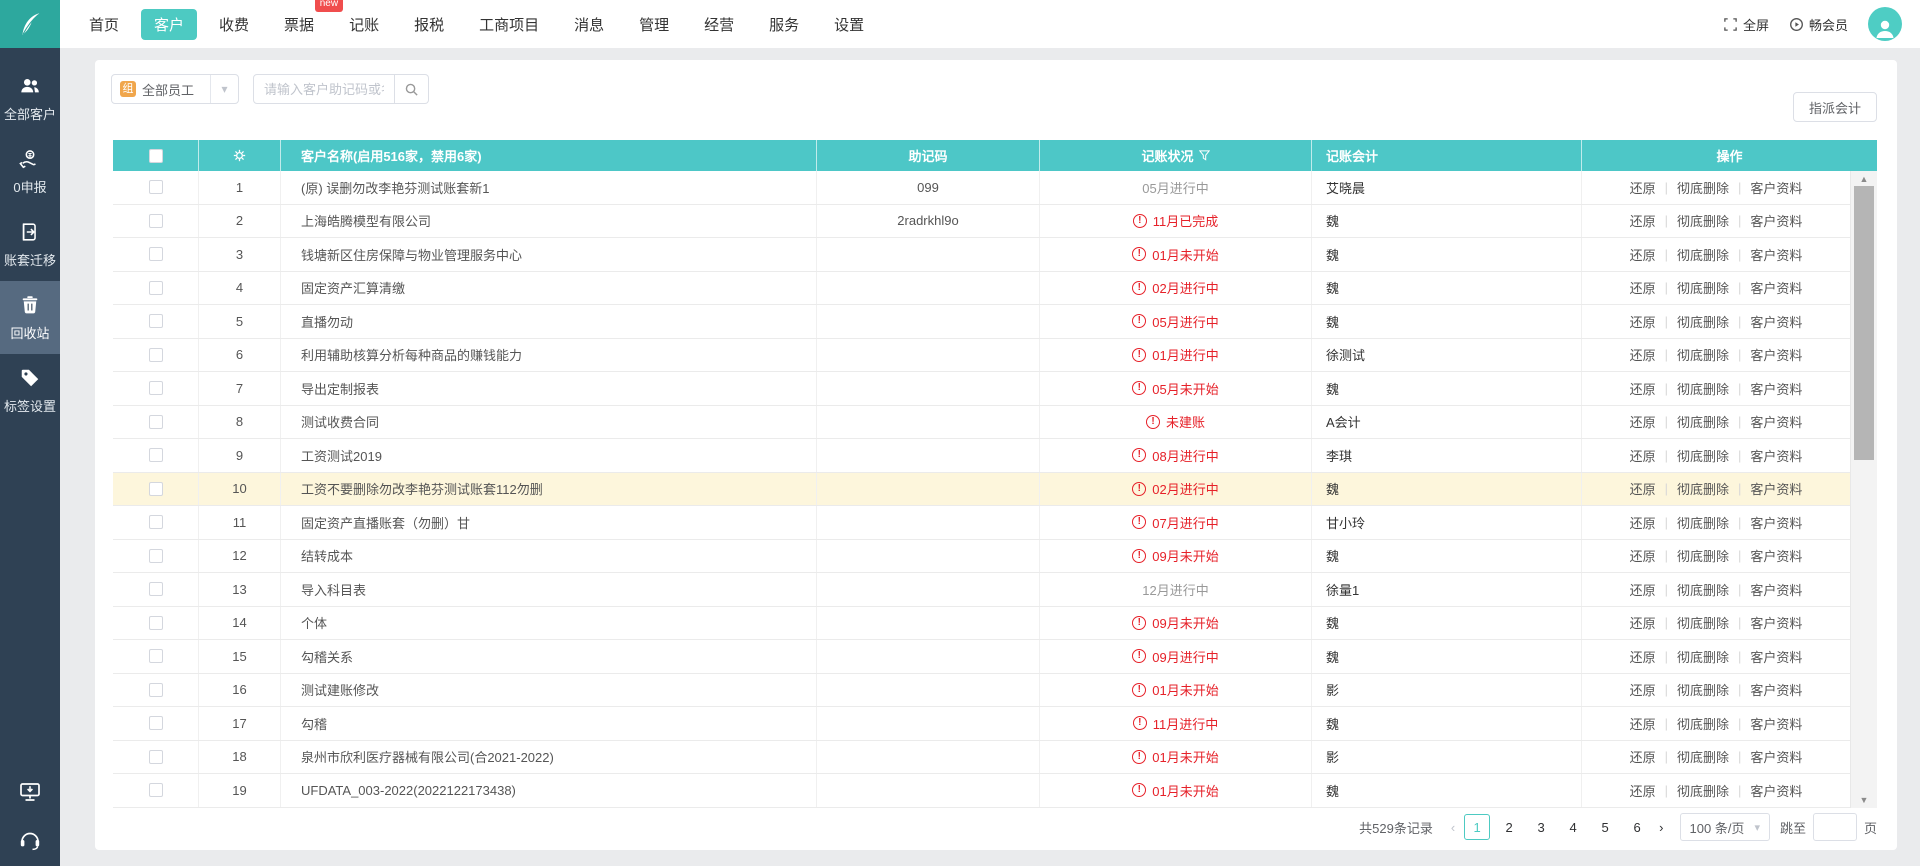 The height and width of the screenshot is (866, 1920). I want to click on sidebar-item: 标签设置, so click(30, 390).